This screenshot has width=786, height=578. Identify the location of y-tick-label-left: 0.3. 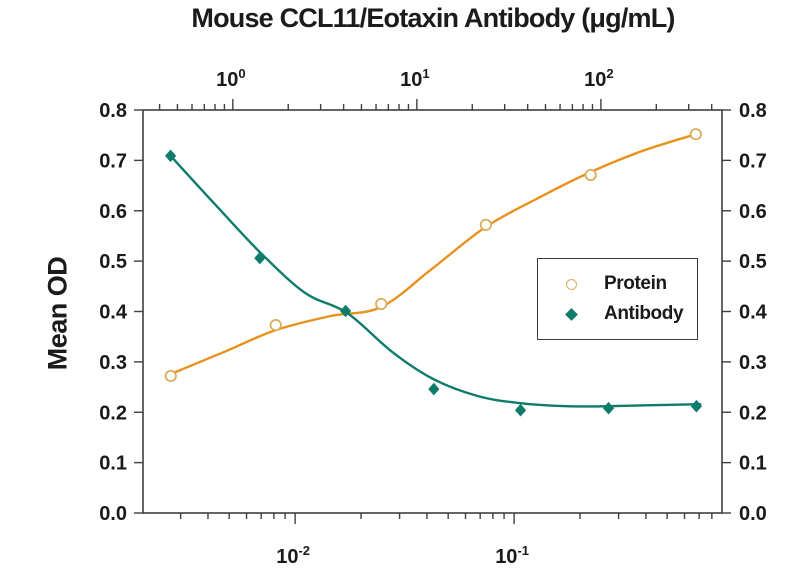
(113, 363).